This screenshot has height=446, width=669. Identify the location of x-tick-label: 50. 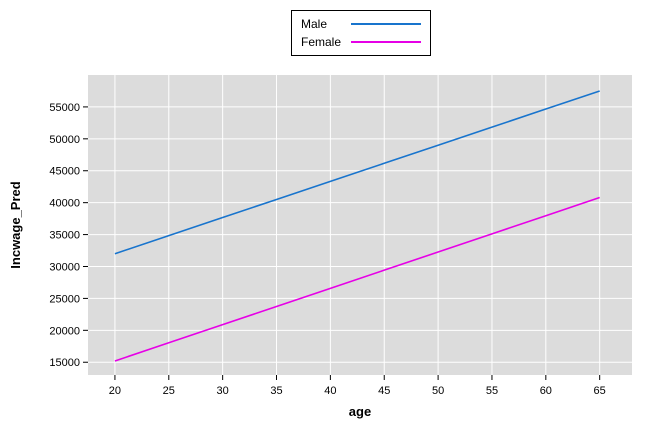
(438, 391).